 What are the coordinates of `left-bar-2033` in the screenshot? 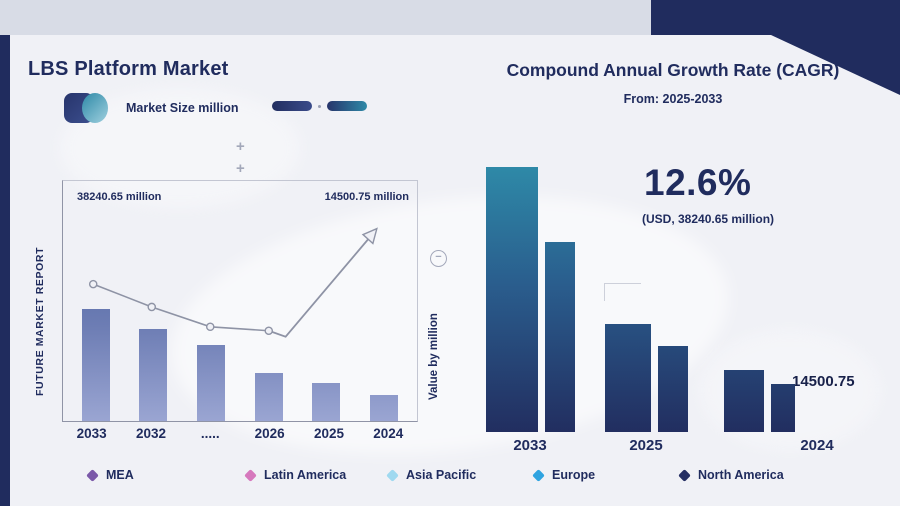 It's located at (95, 365).